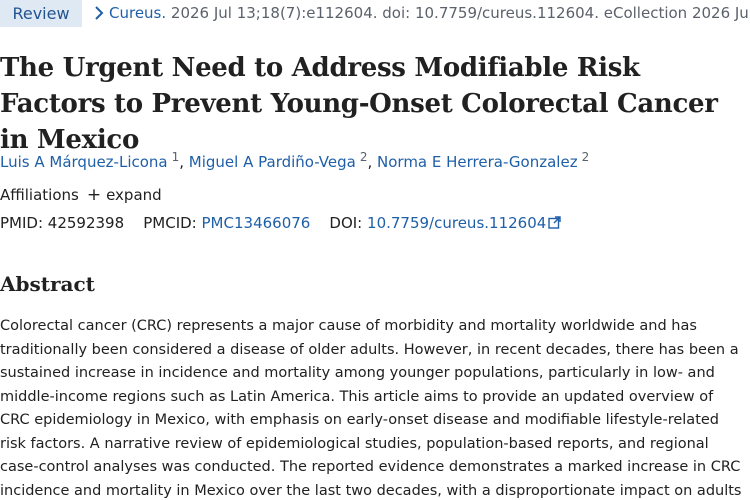 The width and height of the screenshot is (750, 500). I want to click on author-link: Miguel A Pardiño-Vega 2, so click(278, 160).